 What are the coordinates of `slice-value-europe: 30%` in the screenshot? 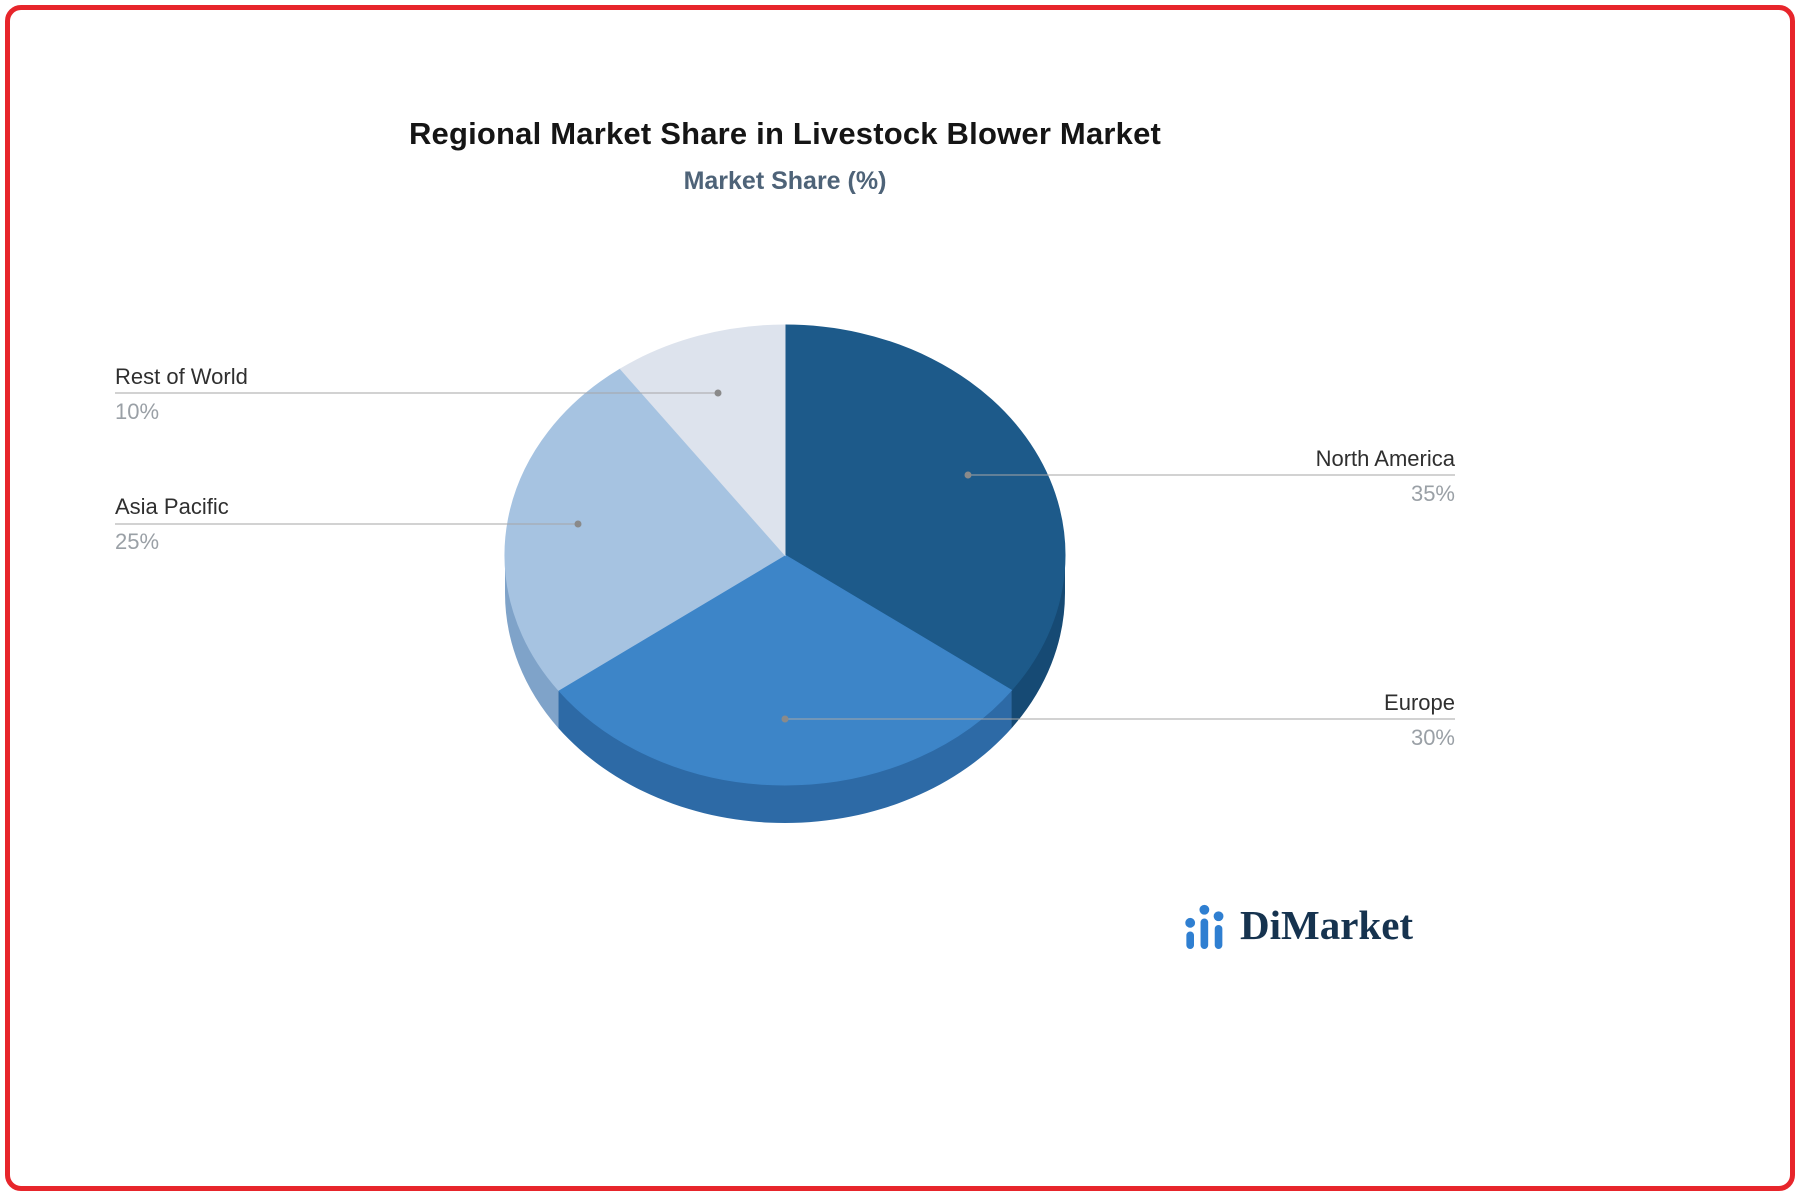 It's located at (1432, 737).